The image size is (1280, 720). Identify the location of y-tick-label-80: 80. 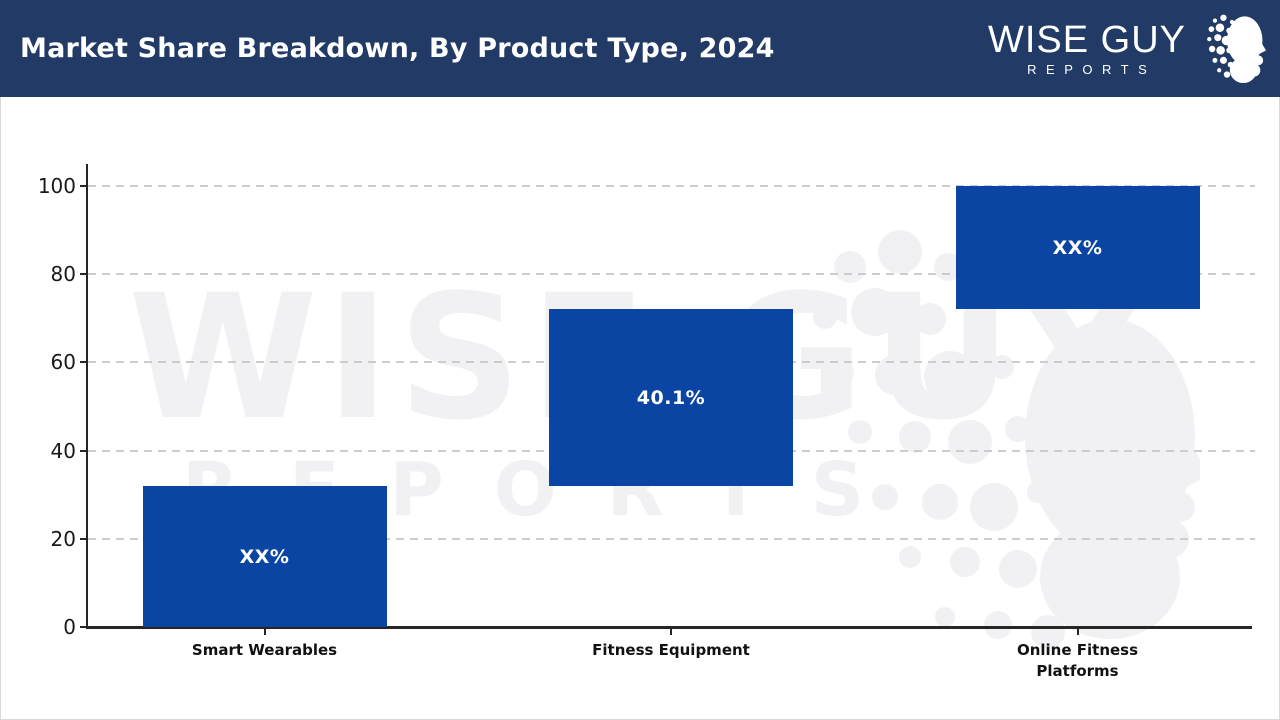
(63, 274).